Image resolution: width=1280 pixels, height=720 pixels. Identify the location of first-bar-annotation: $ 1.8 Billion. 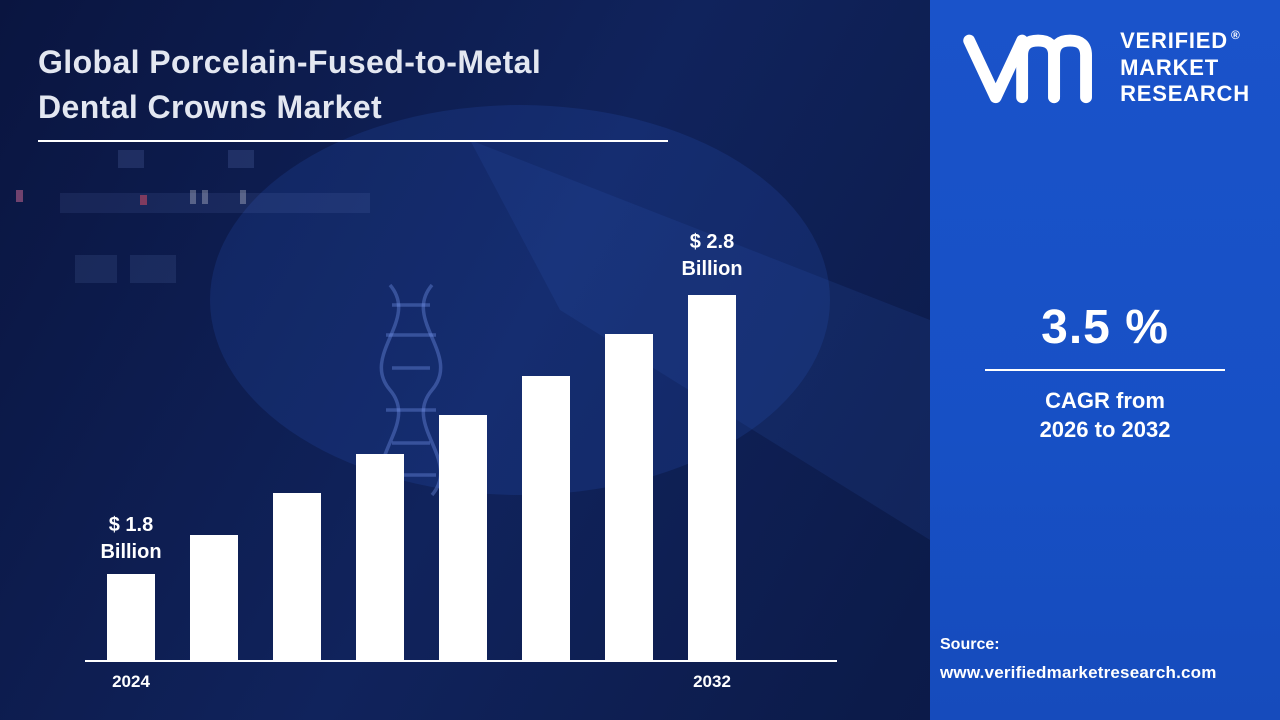
(131, 539).